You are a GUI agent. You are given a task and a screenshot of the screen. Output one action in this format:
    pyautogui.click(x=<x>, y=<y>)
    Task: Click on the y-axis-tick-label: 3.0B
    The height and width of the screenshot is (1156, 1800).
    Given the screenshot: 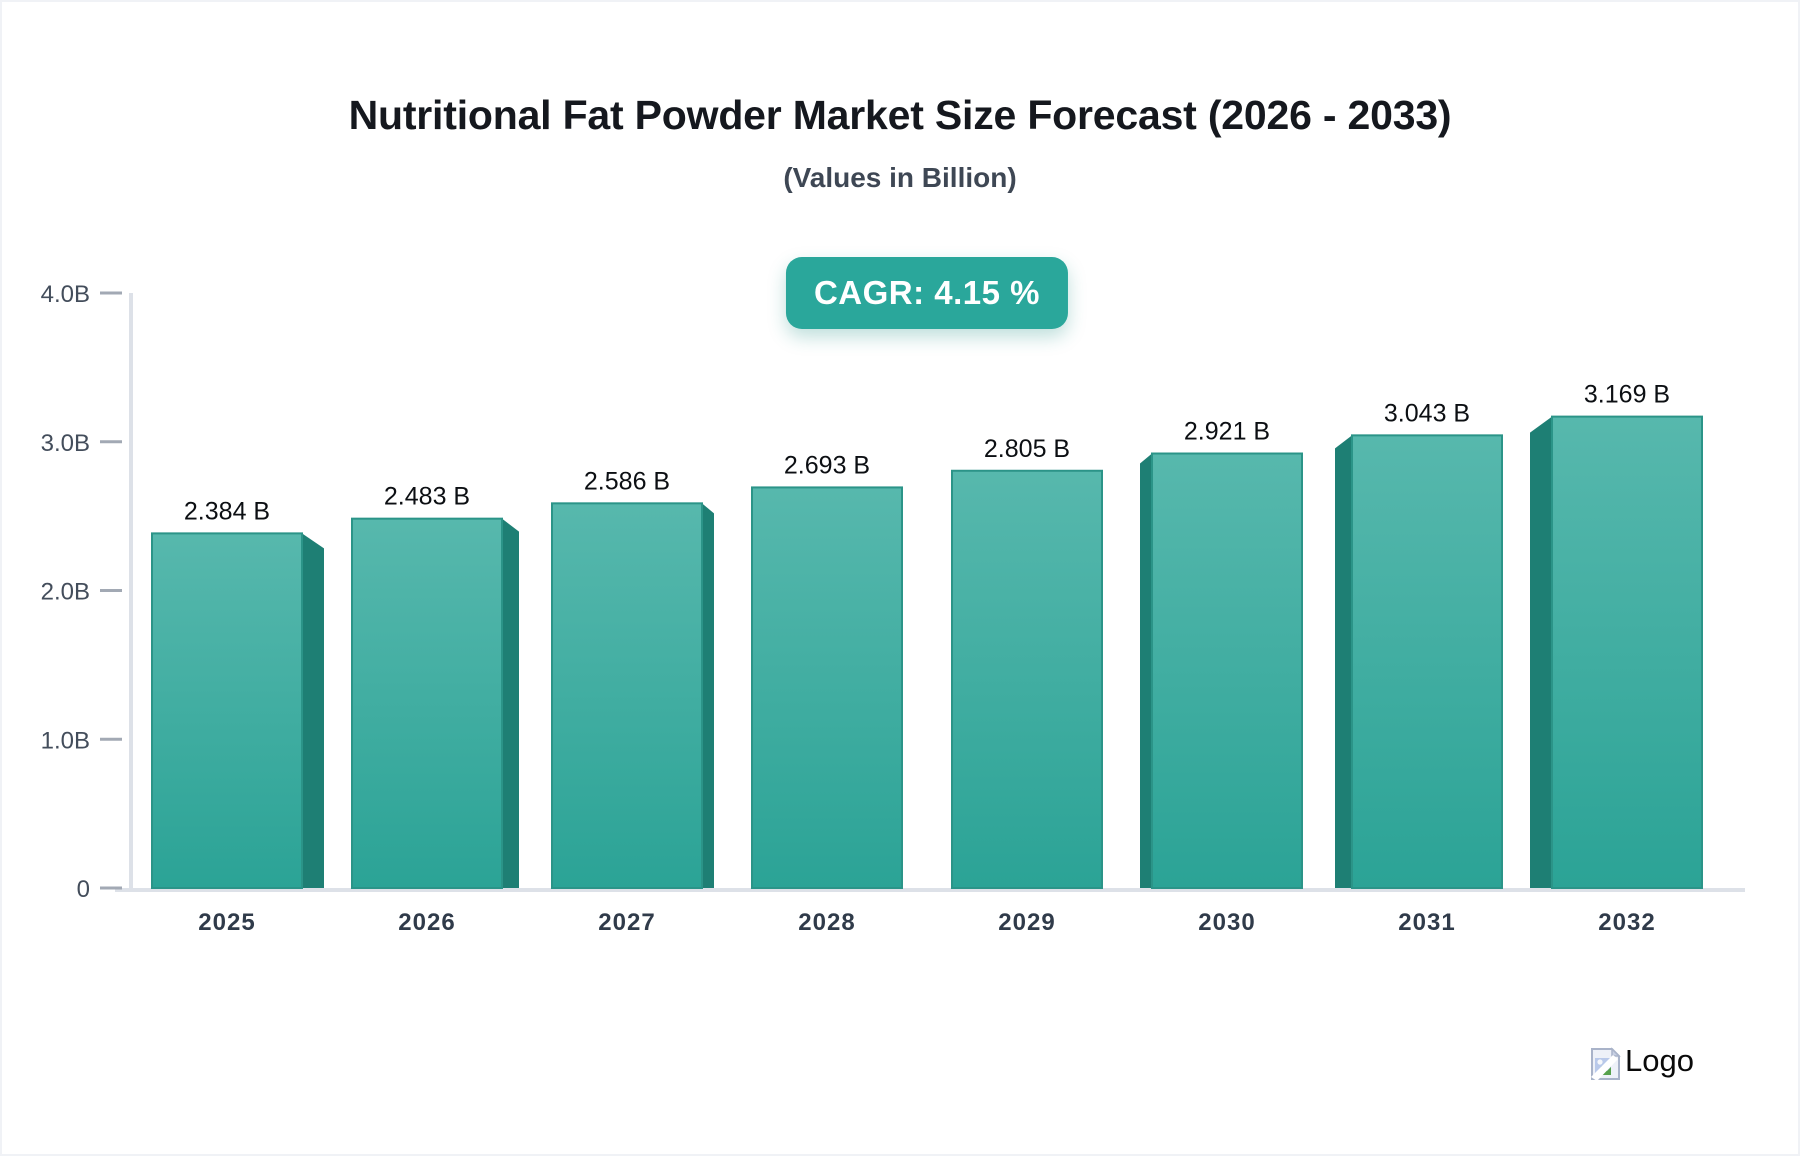 What is the action you would take?
    pyautogui.click(x=65, y=443)
    